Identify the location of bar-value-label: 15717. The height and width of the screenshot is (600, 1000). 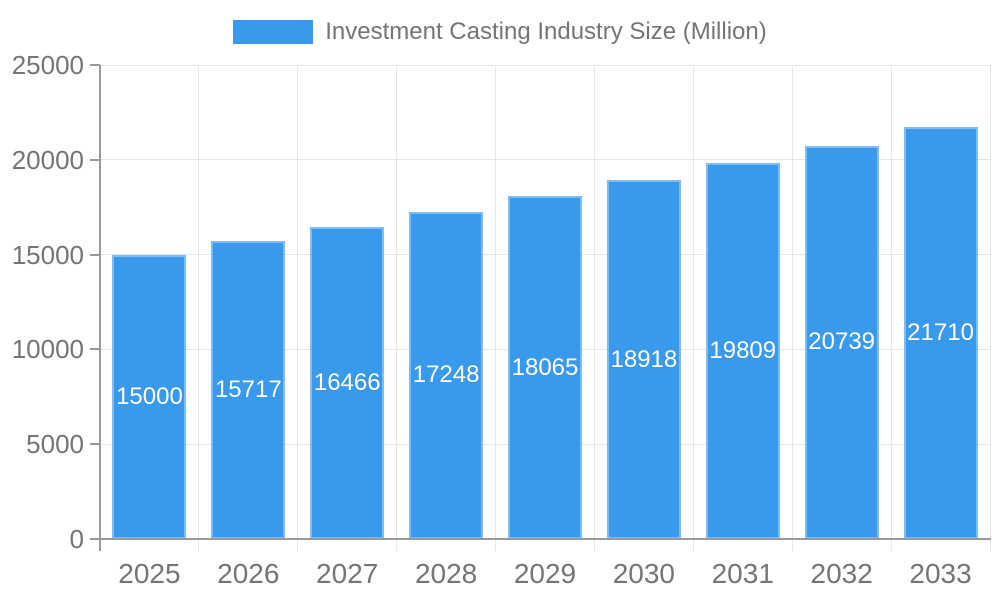
(248, 389).